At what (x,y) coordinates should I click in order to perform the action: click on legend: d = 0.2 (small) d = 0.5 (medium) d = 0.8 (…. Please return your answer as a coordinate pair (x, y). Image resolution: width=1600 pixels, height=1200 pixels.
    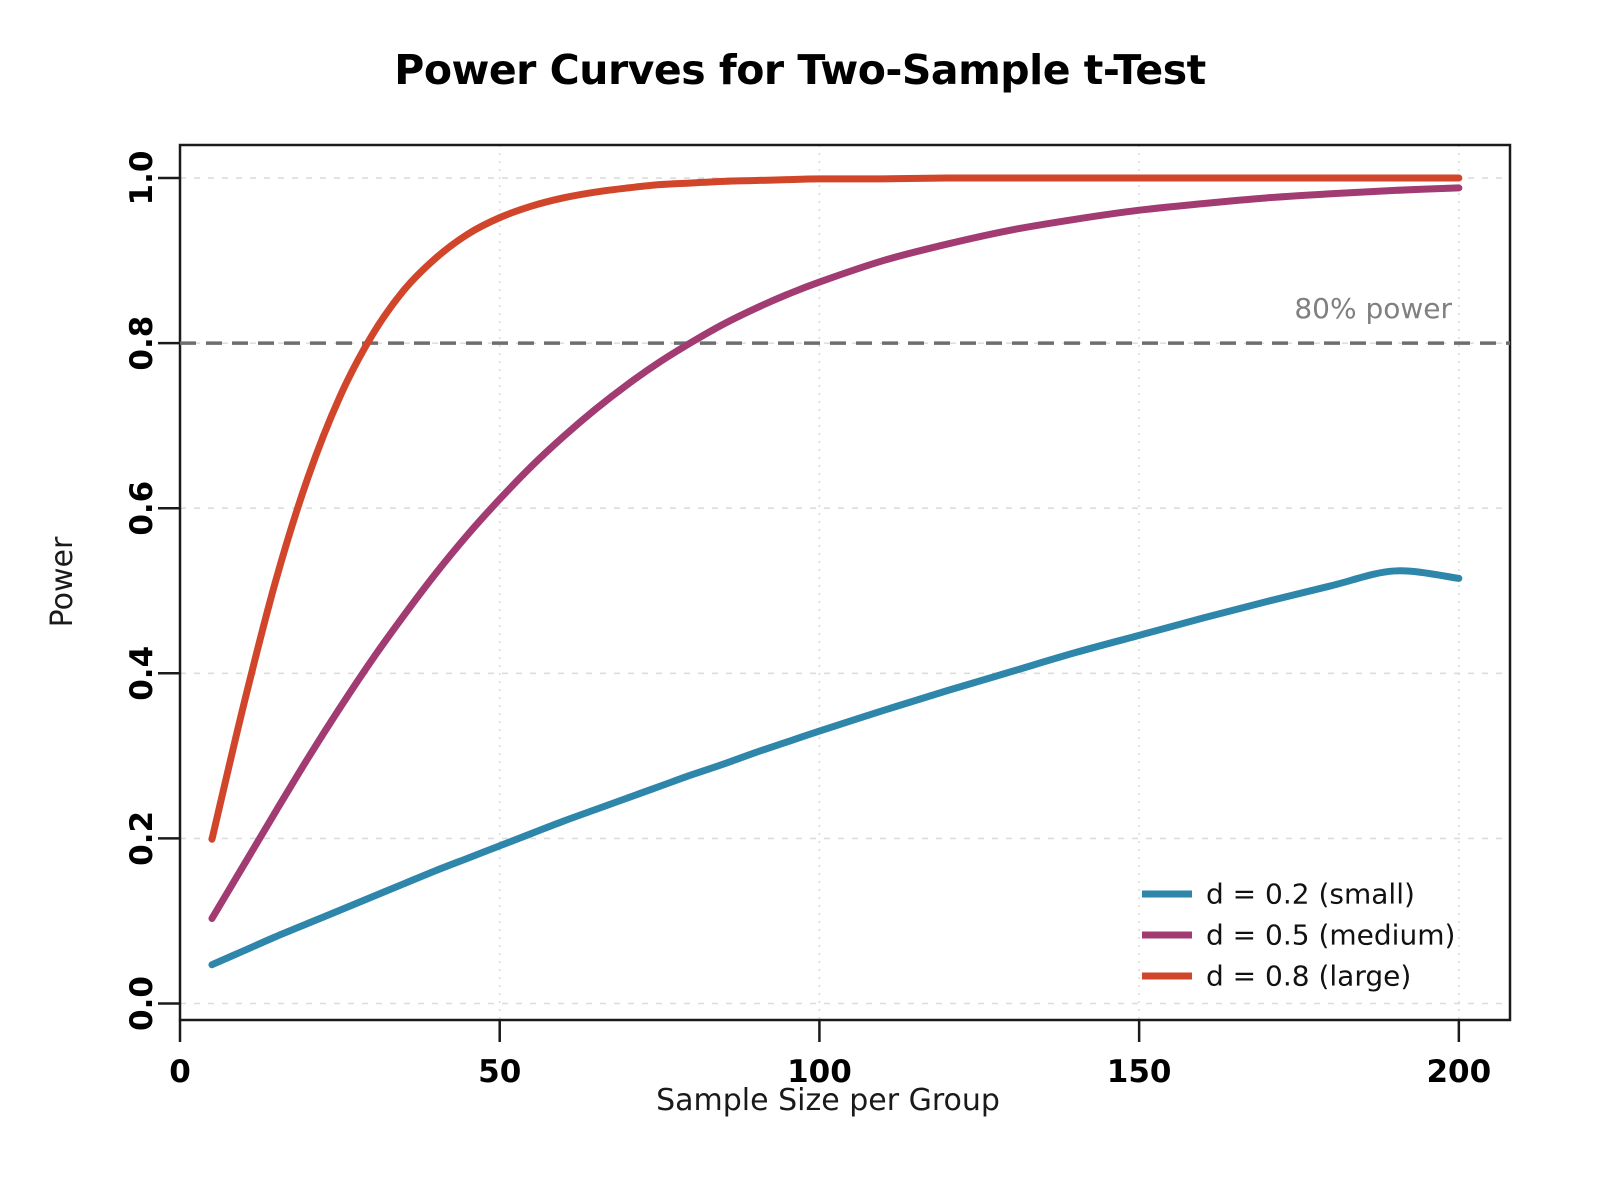
    Looking at the image, I should click on (1298, 935).